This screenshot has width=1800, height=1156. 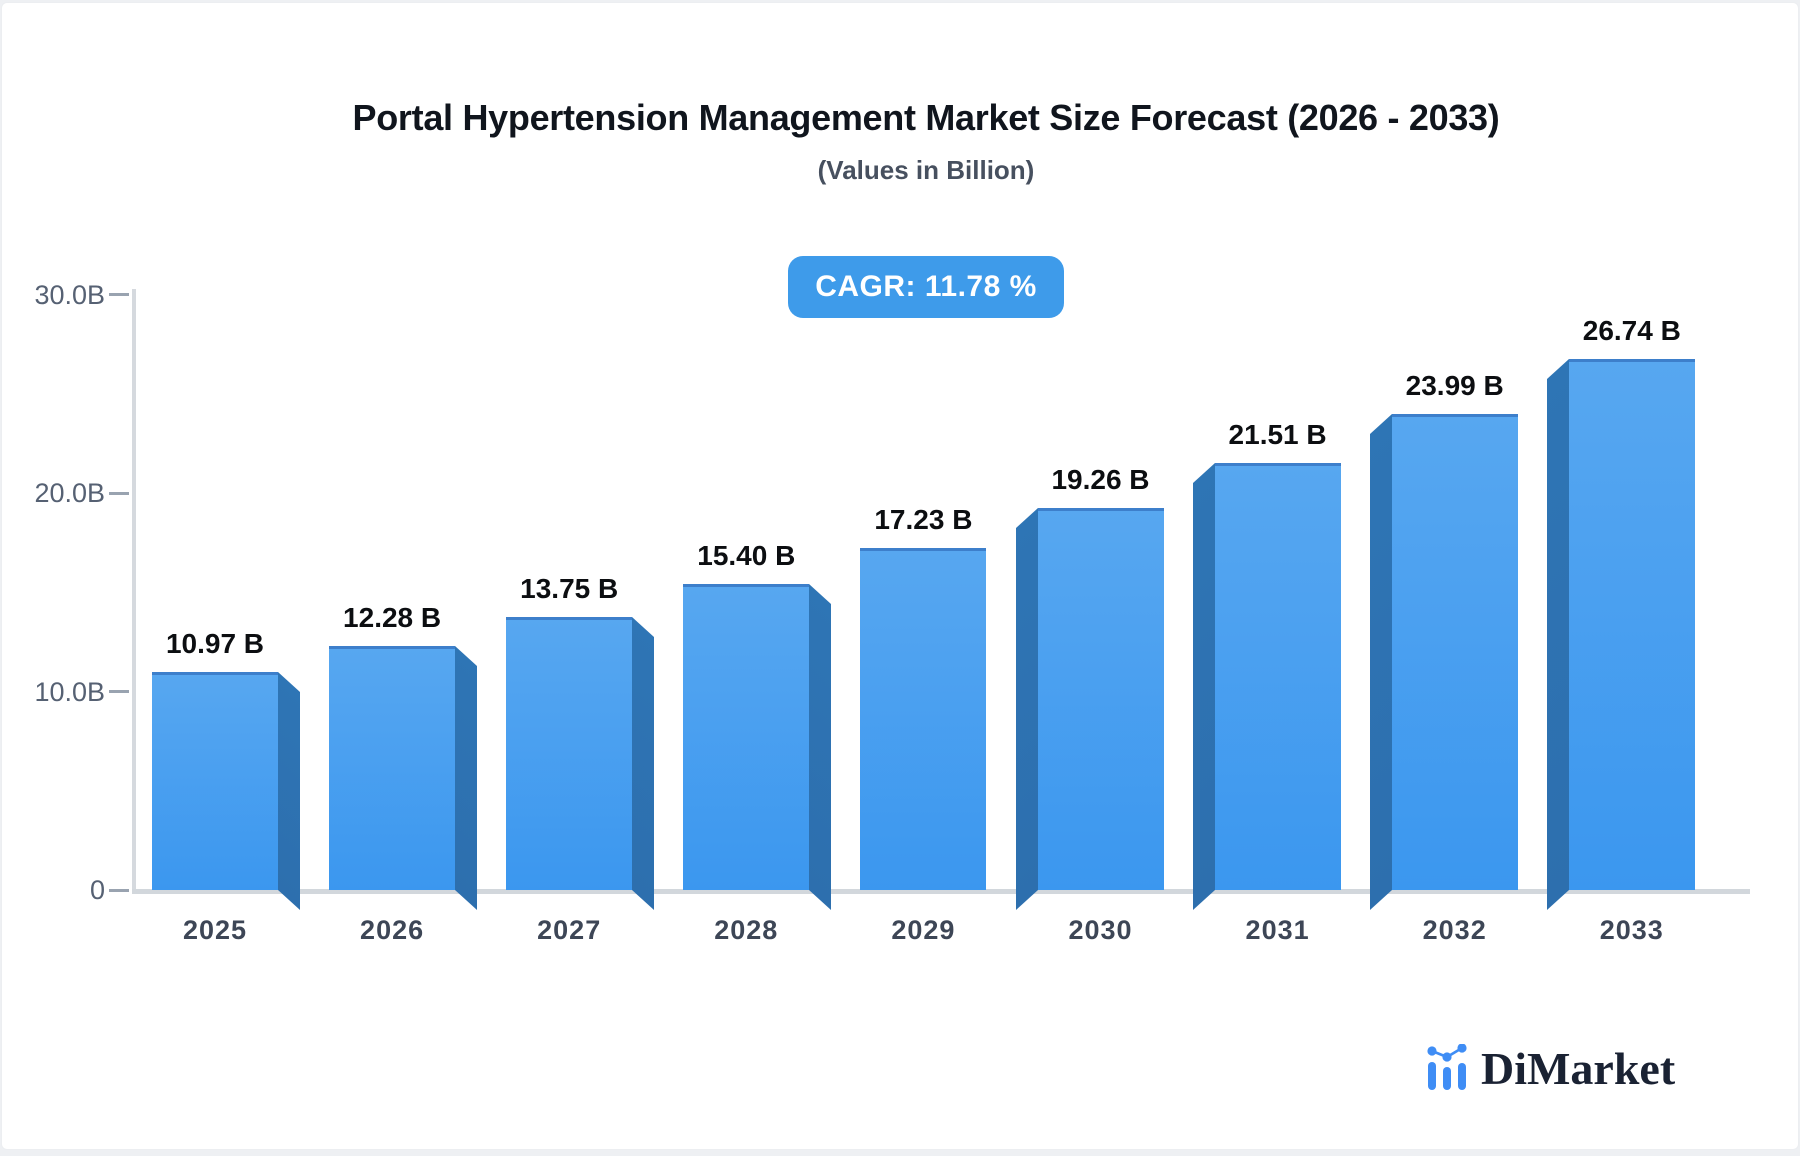 I want to click on category-label: 2033, so click(x=1631, y=930).